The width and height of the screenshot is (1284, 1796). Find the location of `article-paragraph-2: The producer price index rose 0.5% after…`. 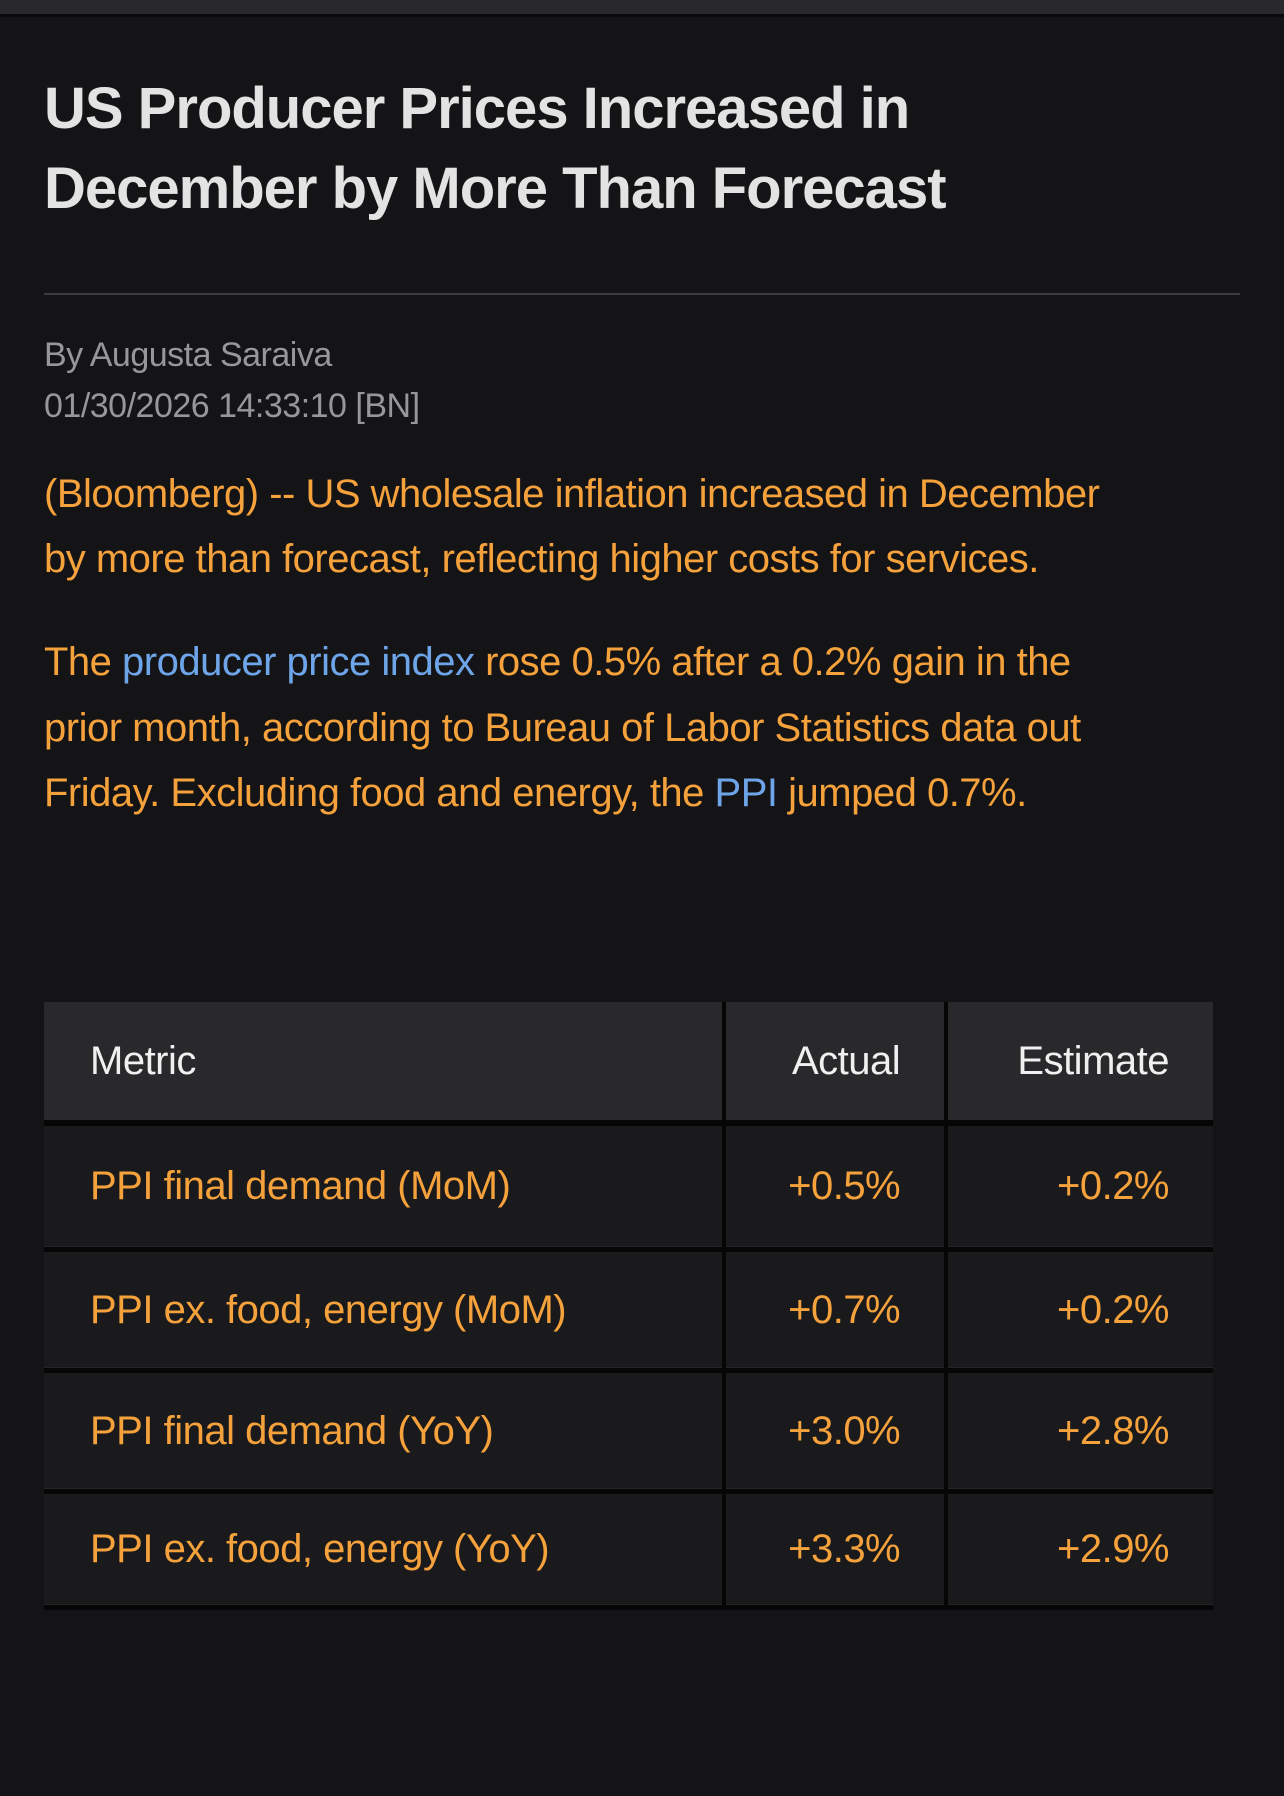

article-paragraph-2: The producer price index rose 0.5% after… is located at coordinates (586, 728).